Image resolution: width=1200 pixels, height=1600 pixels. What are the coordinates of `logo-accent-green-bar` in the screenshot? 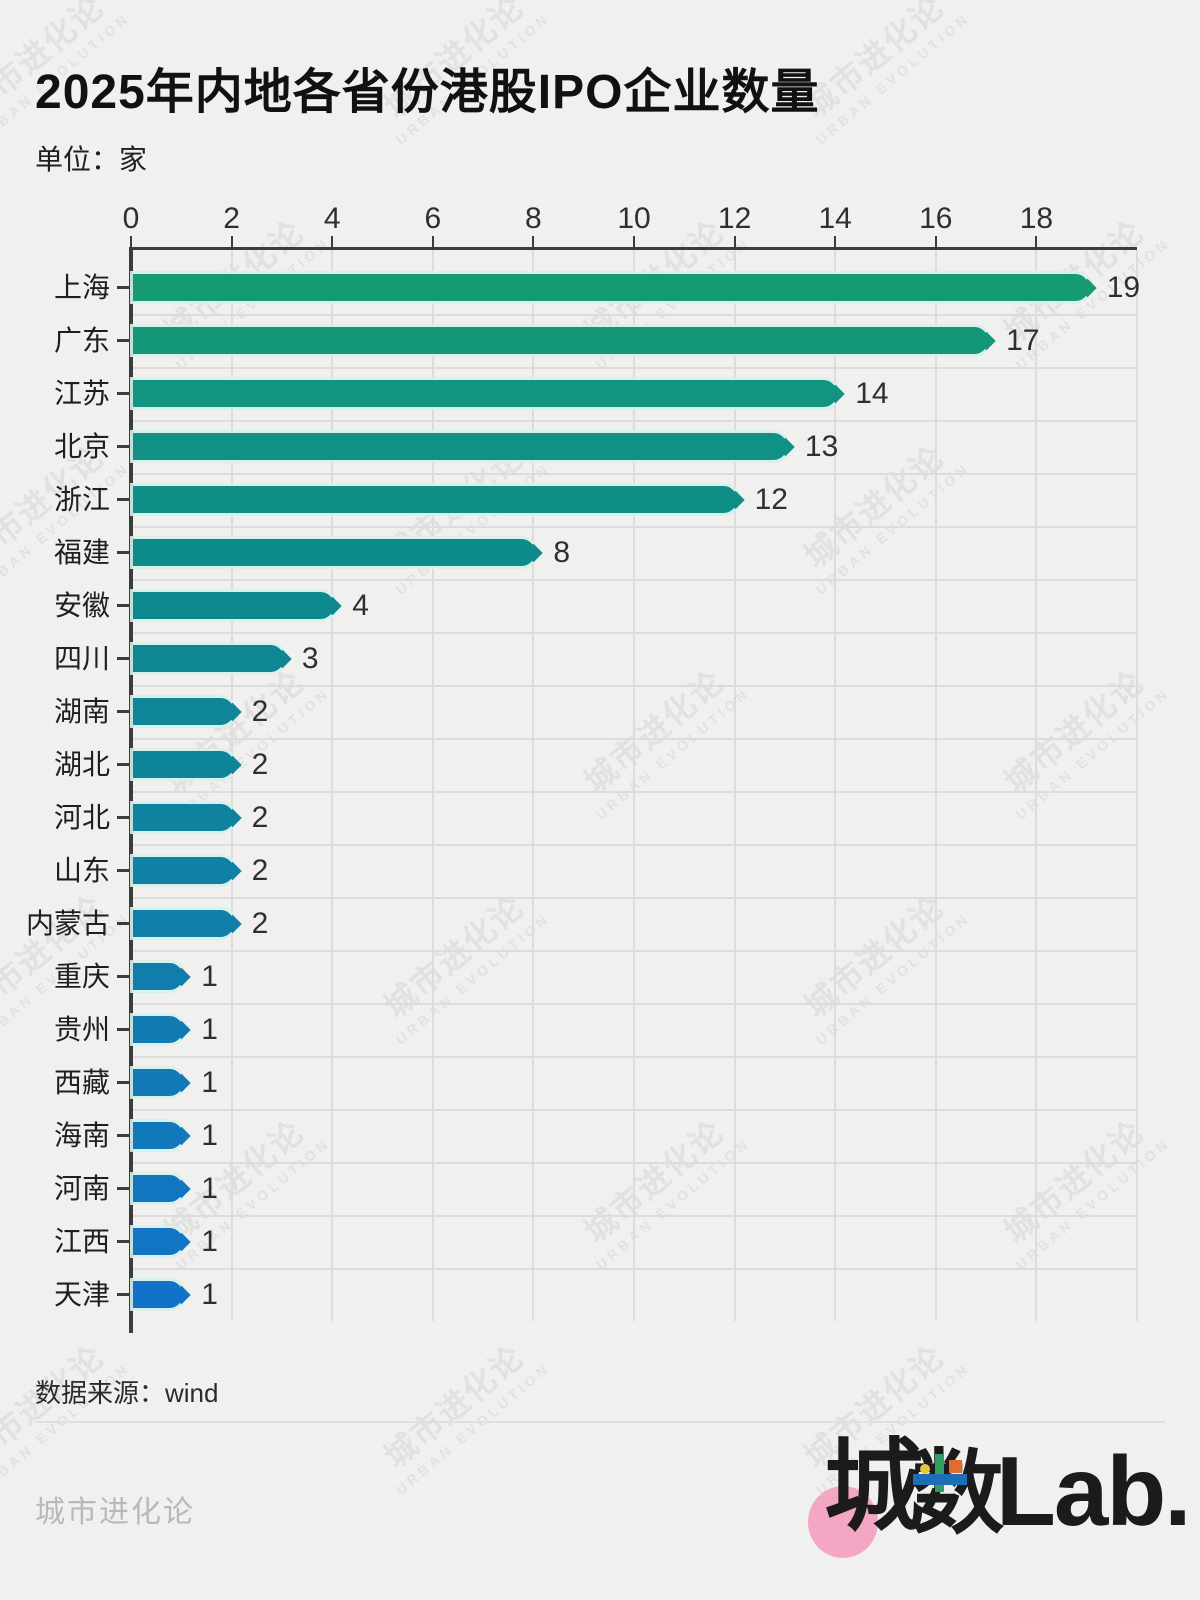 It's located at (939, 1473).